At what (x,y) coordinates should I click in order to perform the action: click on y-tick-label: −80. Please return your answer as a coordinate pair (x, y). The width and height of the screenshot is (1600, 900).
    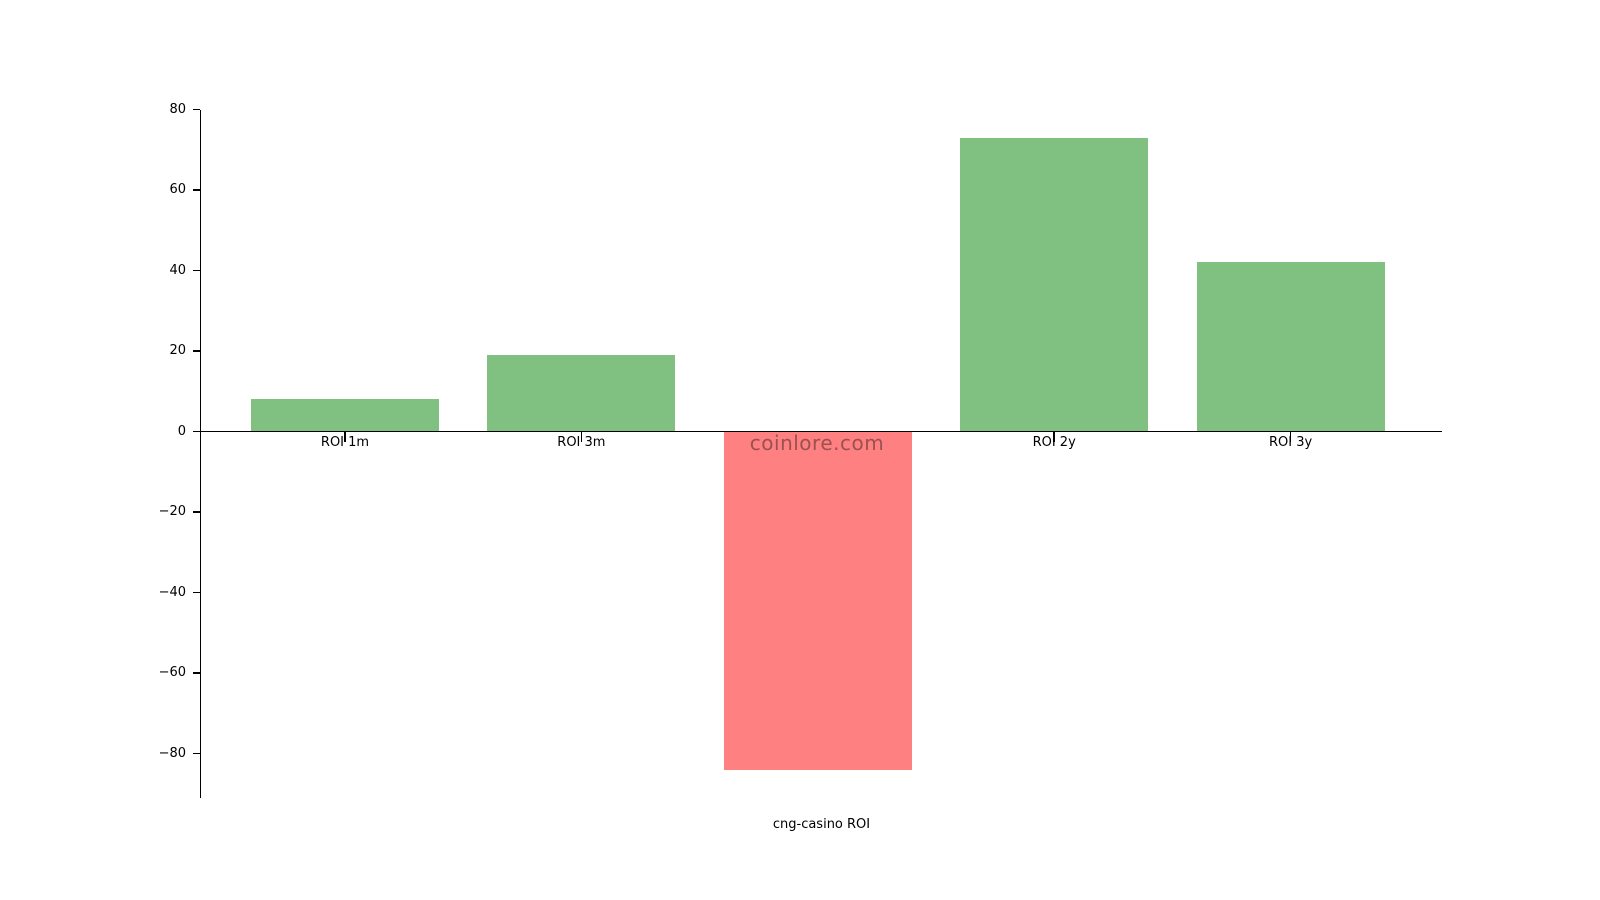
    Looking at the image, I should click on (172, 753).